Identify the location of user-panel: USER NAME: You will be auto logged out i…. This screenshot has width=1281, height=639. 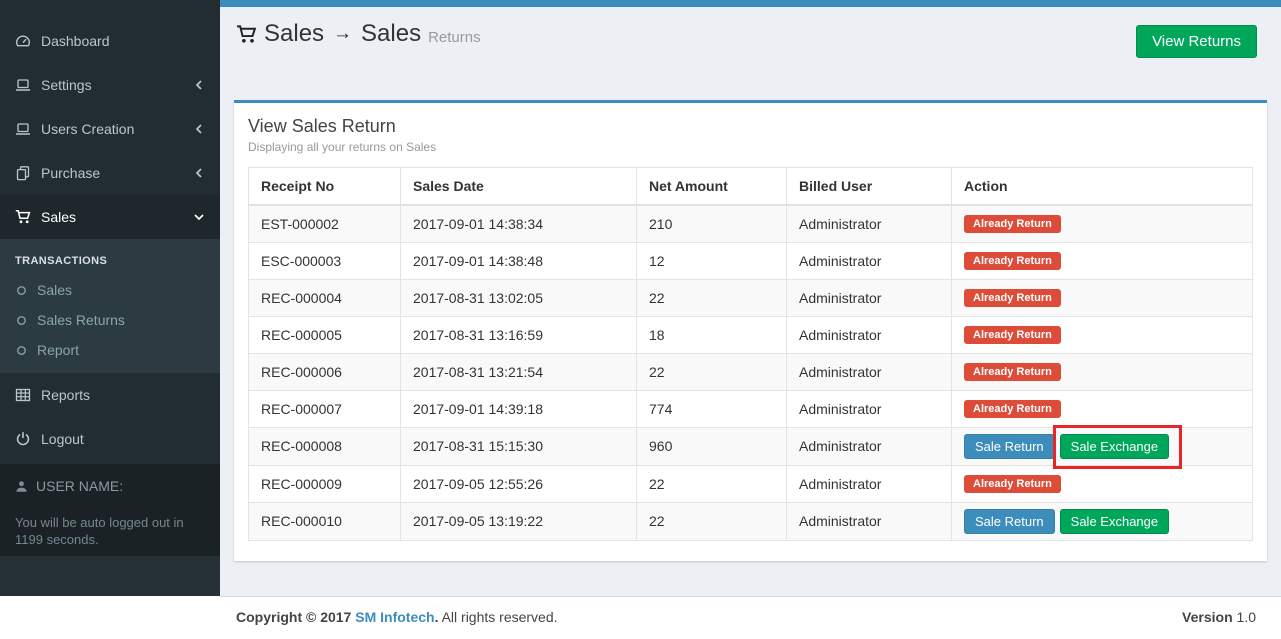
(110, 510).